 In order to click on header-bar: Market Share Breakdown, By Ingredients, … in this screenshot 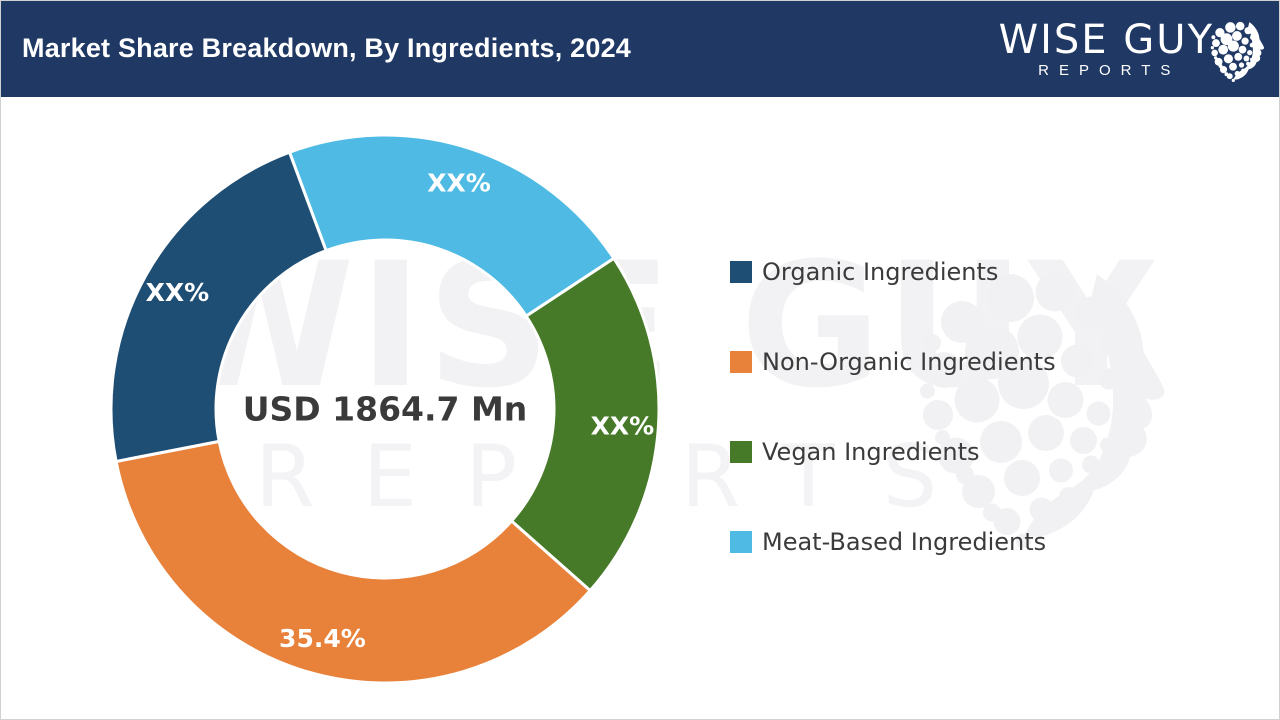, I will do `click(640, 48)`.